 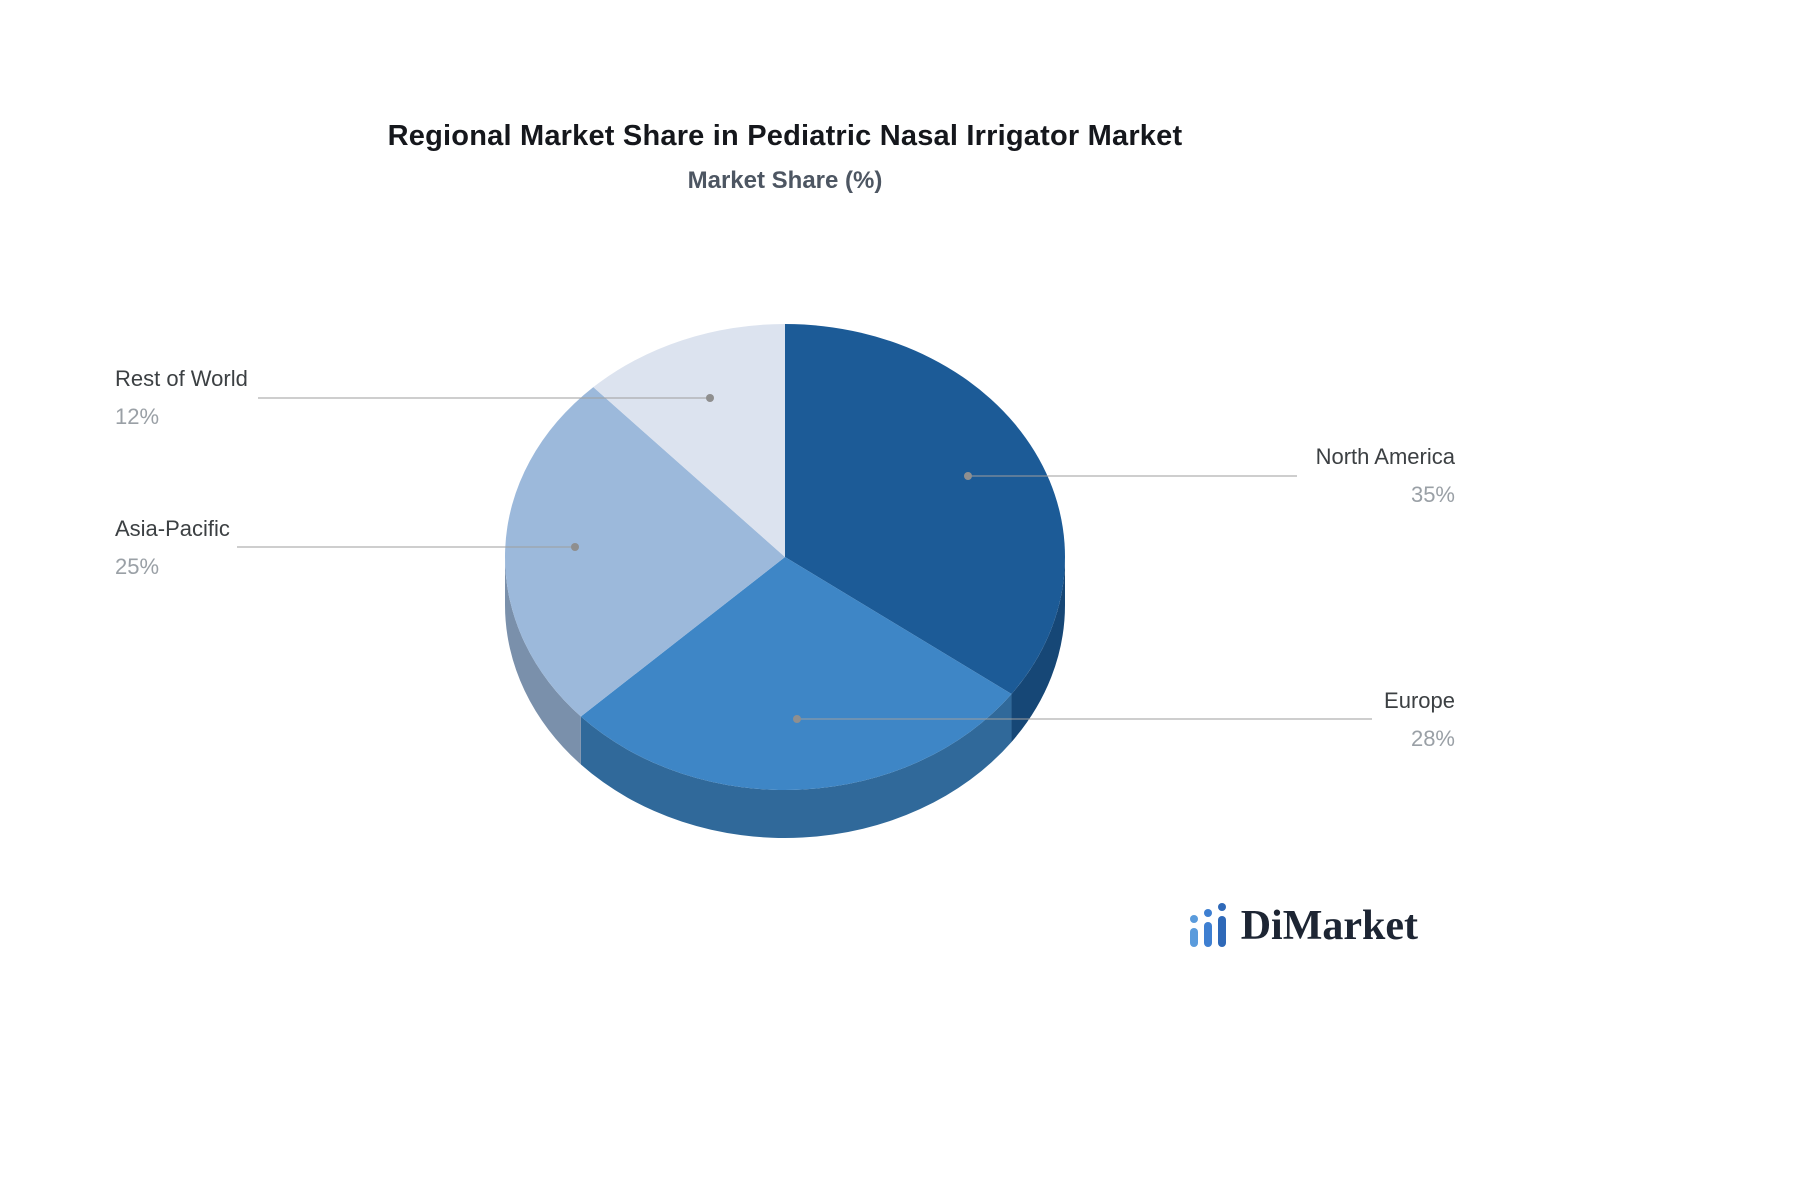 What do you see at coordinates (575, 547) in the screenshot?
I see `callout-dot-asia-pacific` at bounding box center [575, 547].